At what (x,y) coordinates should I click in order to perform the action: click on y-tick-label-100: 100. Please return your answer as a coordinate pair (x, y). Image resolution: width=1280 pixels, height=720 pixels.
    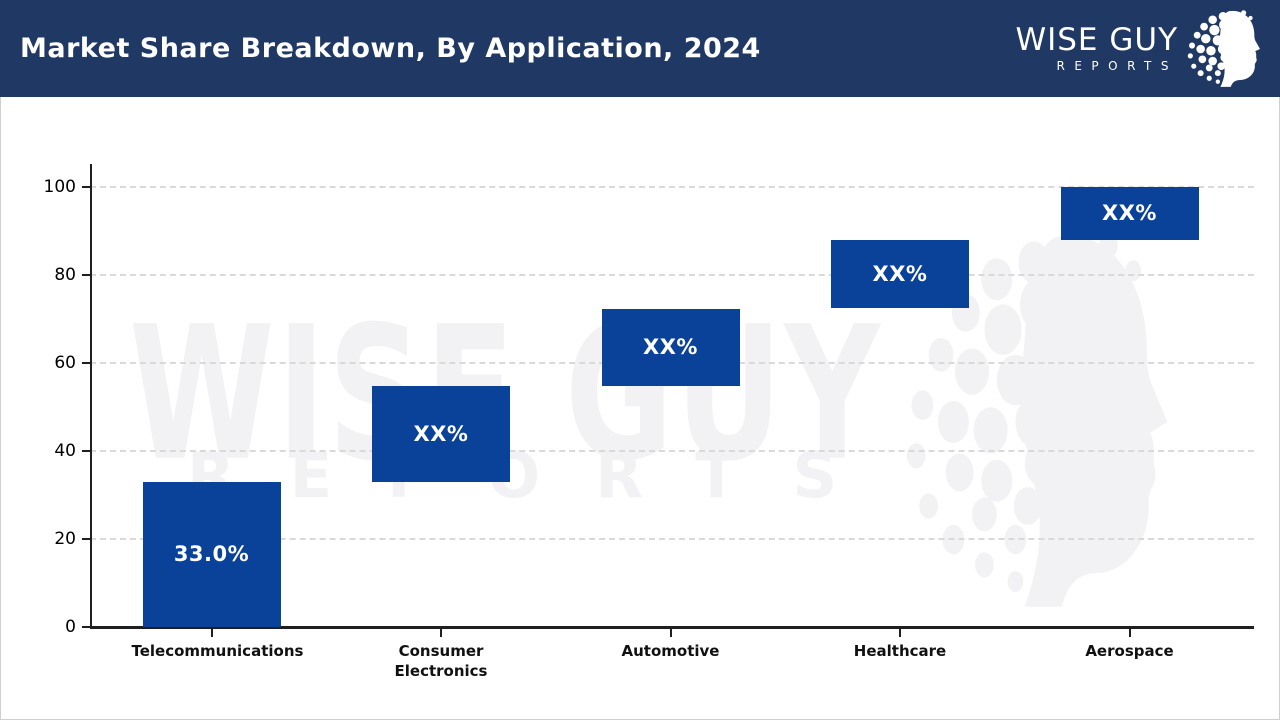
    Looking at the image, I should click on (59, 186).